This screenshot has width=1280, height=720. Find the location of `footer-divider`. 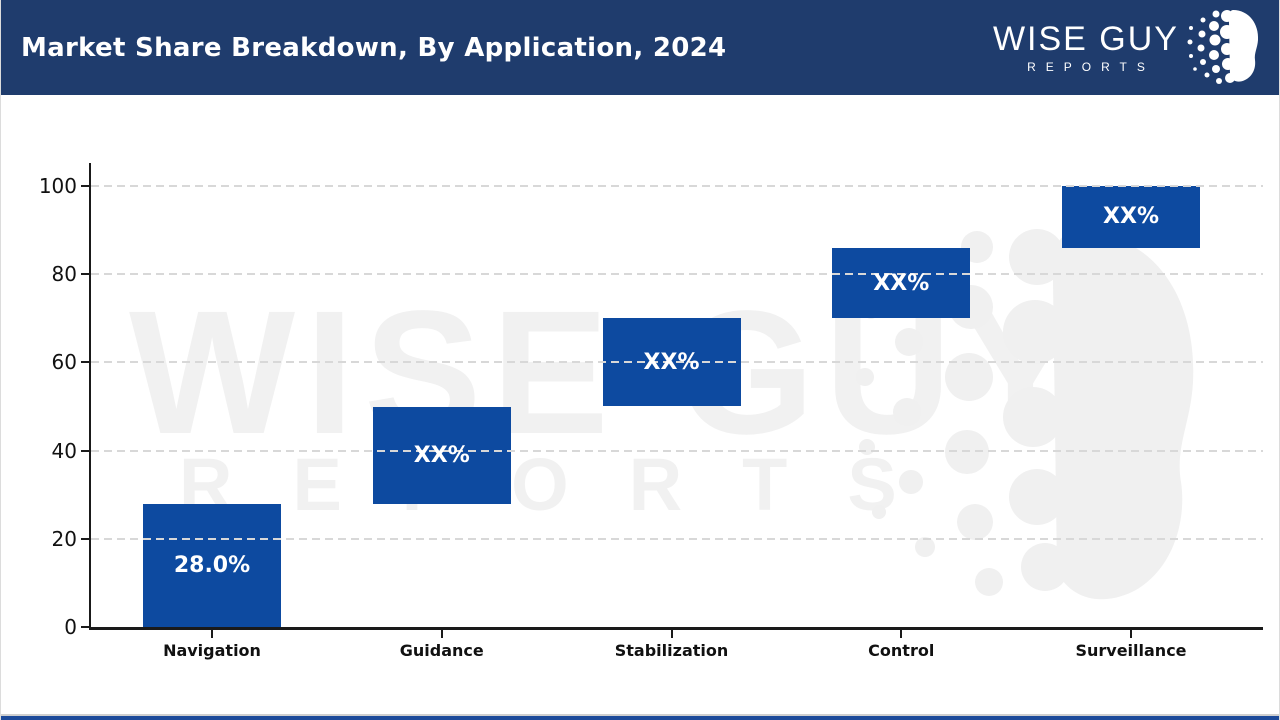

footer-divider is located at coordinates (640, 715).